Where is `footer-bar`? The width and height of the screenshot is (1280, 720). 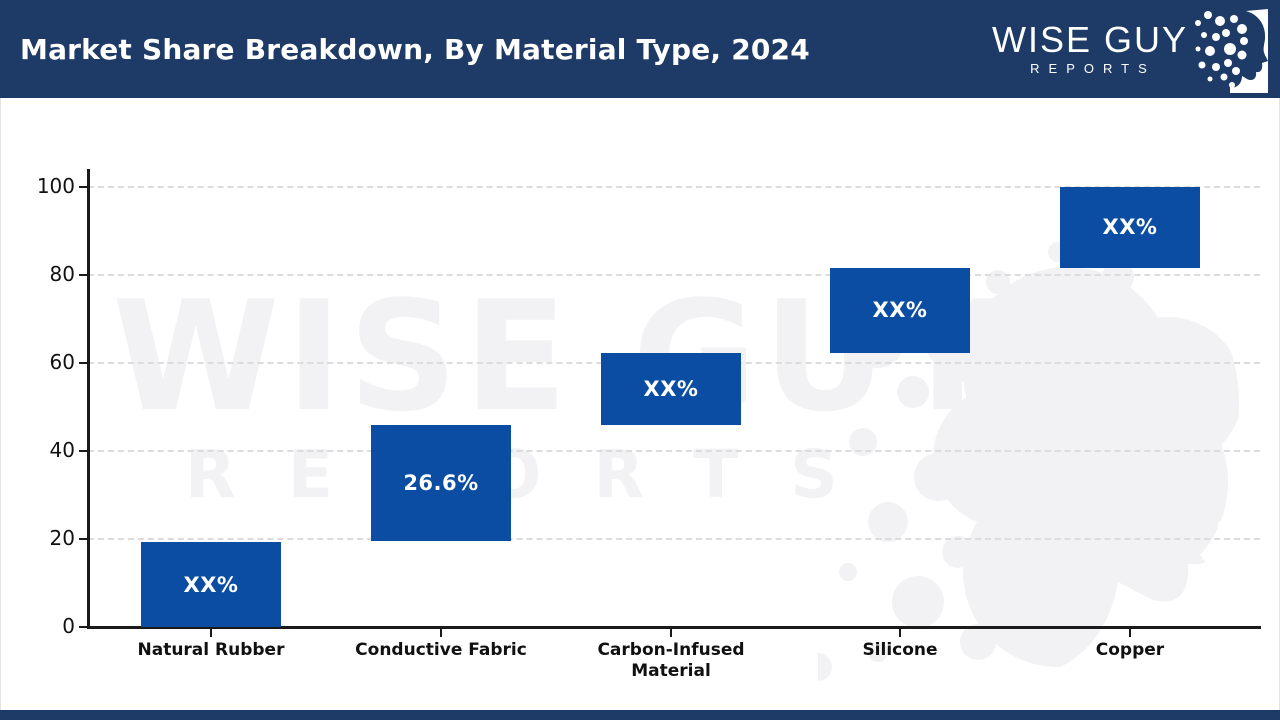 footer-bar is located at coordinates (640, 715).